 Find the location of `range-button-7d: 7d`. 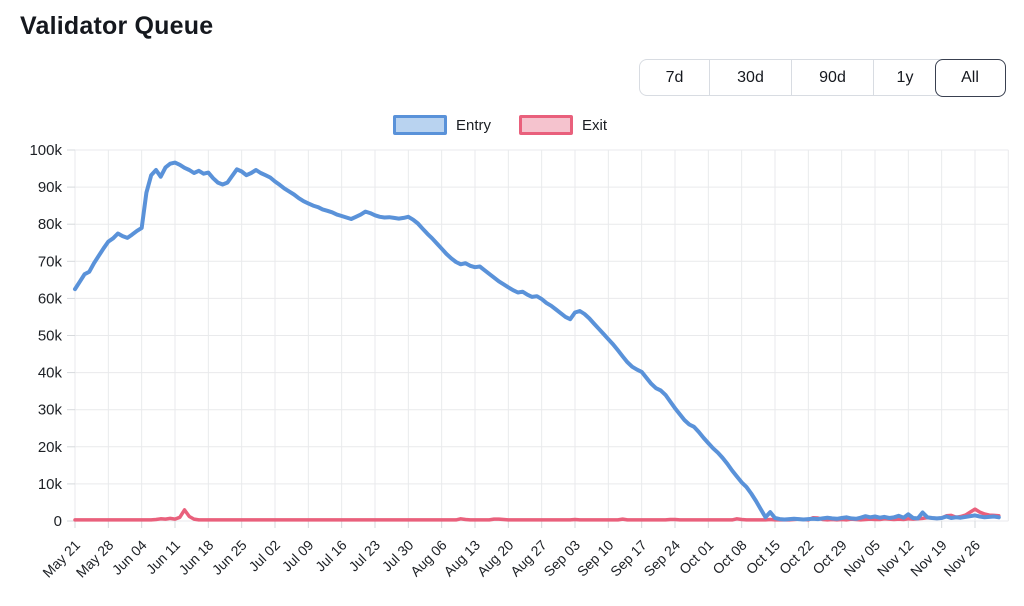

range-button-7d: 7d is located at coordinates (674, 77).